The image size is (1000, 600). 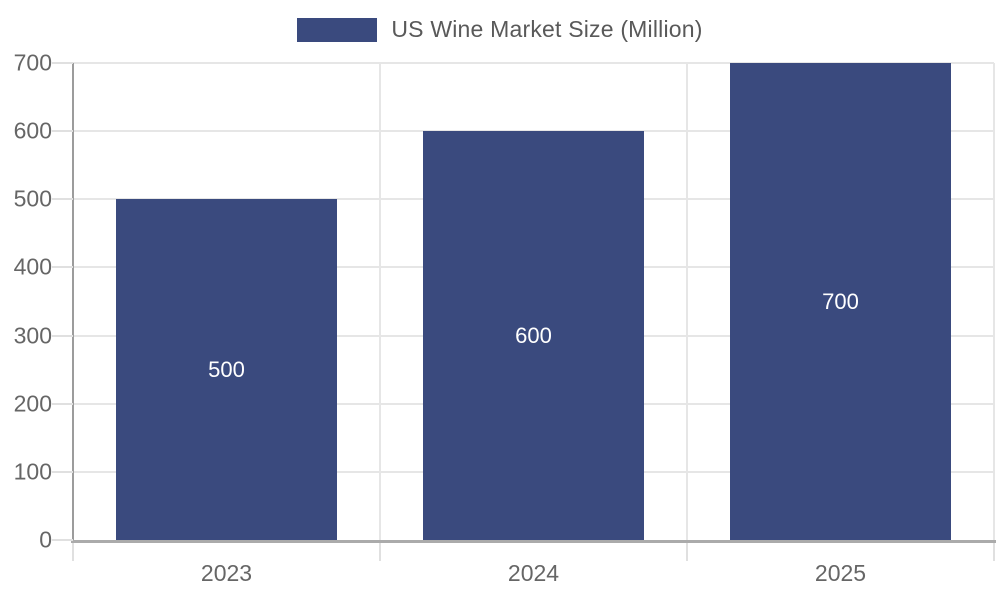 What do you see at coordinates (840, 573) in the screenshot?
I see `x-axis-tick-label: 2025` at bounding box center [840, 573].